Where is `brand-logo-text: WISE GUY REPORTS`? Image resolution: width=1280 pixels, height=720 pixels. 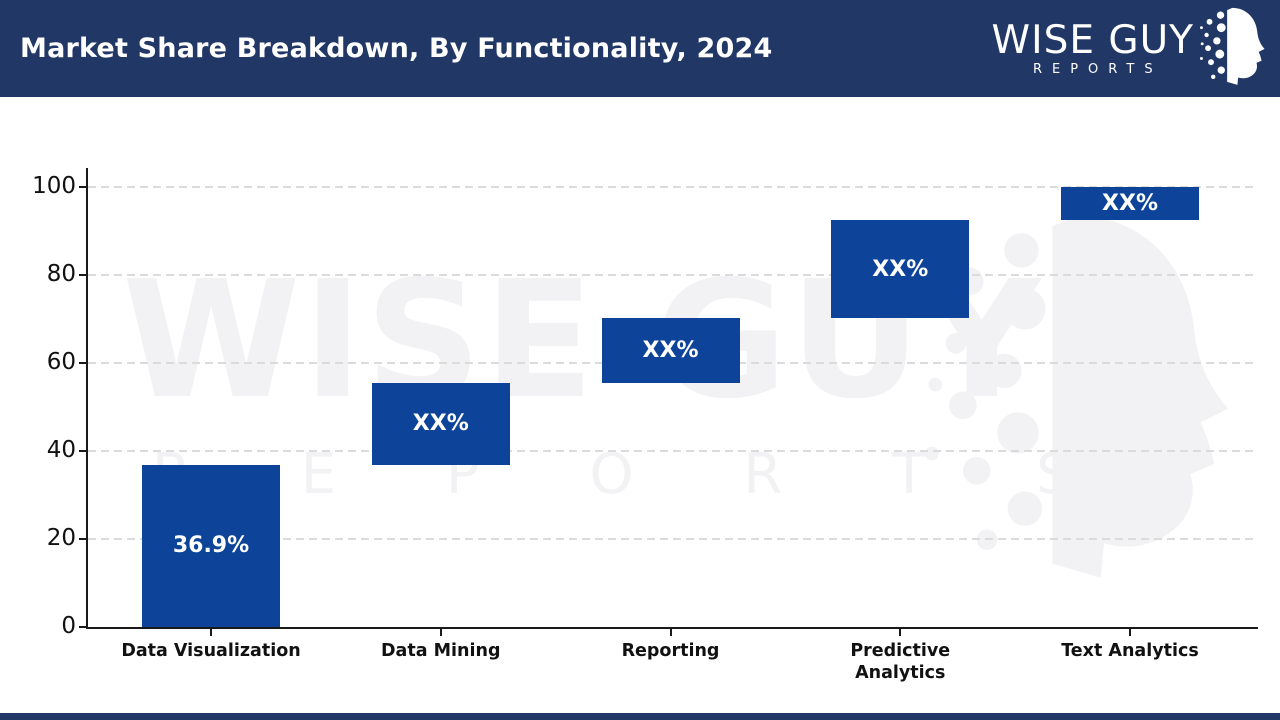
brand-logo-text: WISE GUY REPORTS is located at coordinates (1093, 48).